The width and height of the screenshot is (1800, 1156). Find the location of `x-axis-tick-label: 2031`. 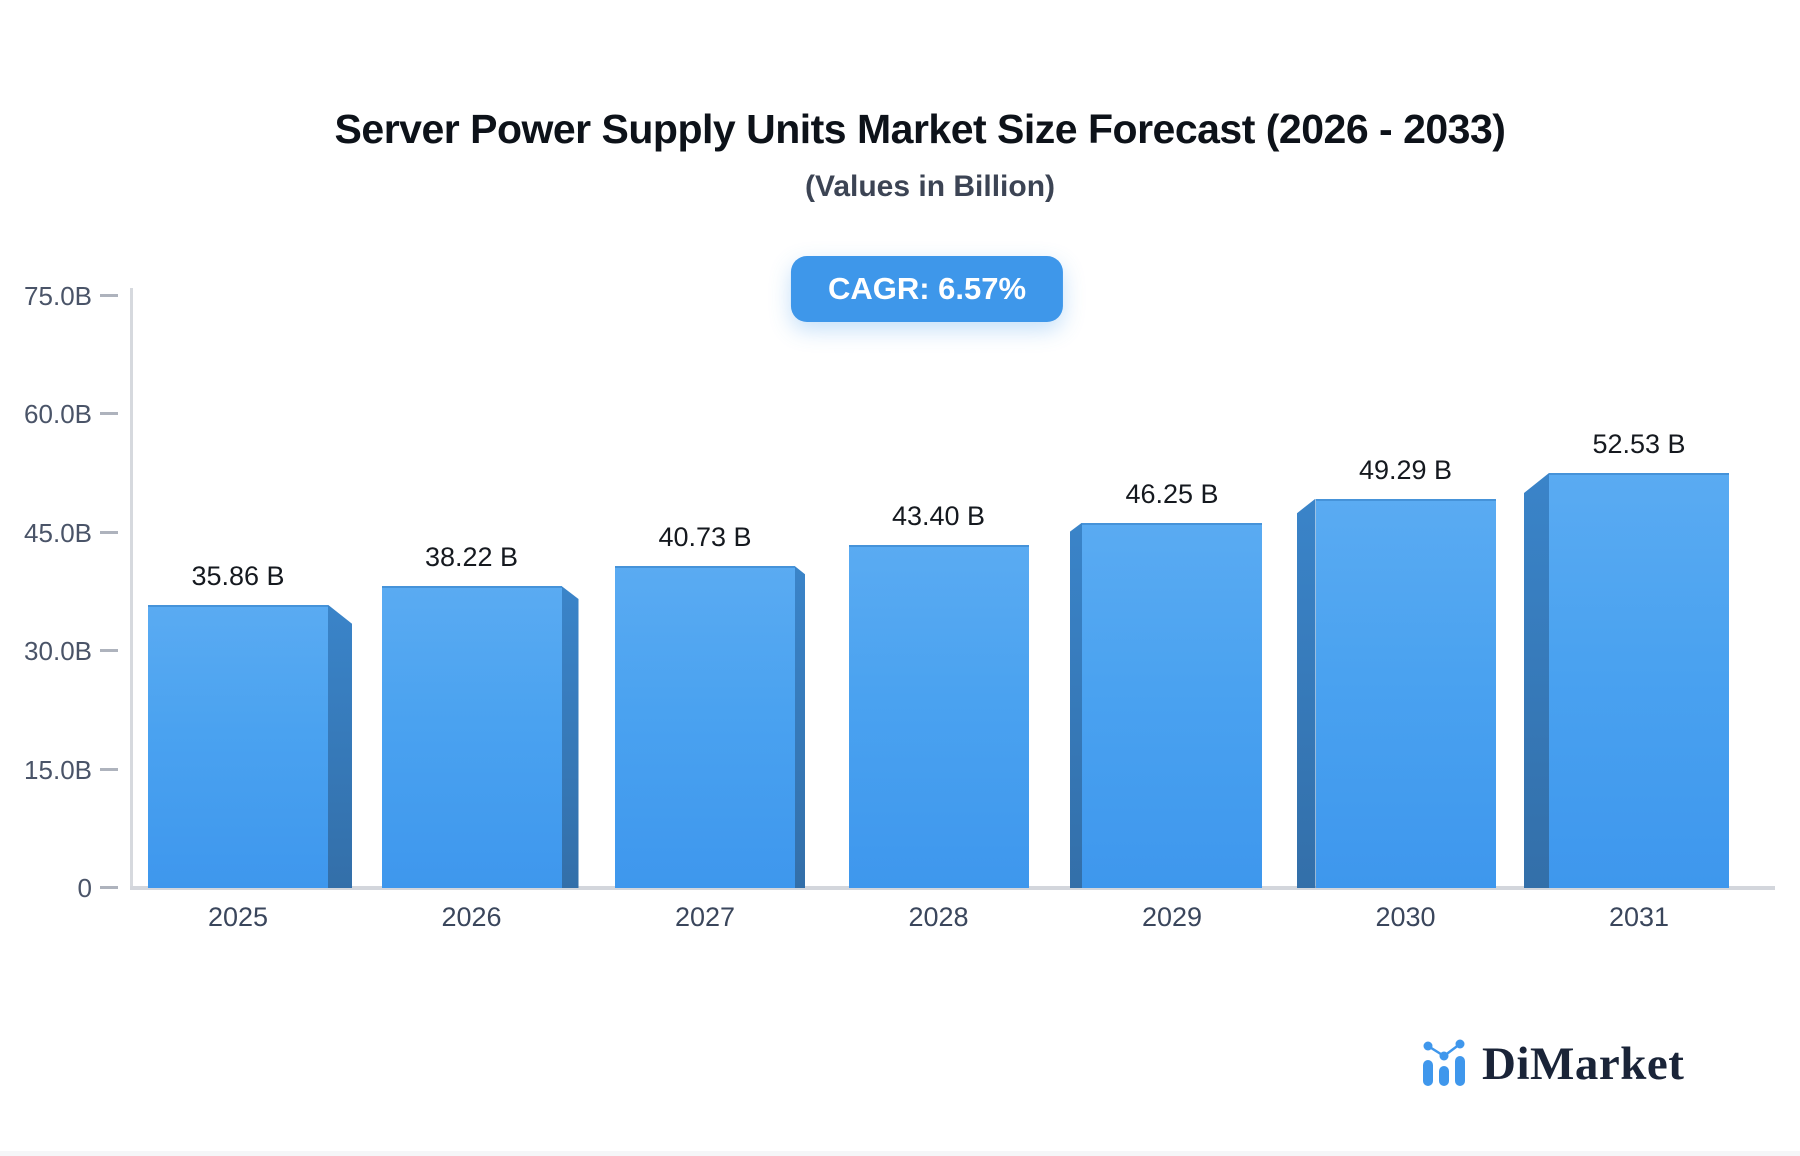

x-axis-tick-label: 2031 is located at coordinates (1639, 917).